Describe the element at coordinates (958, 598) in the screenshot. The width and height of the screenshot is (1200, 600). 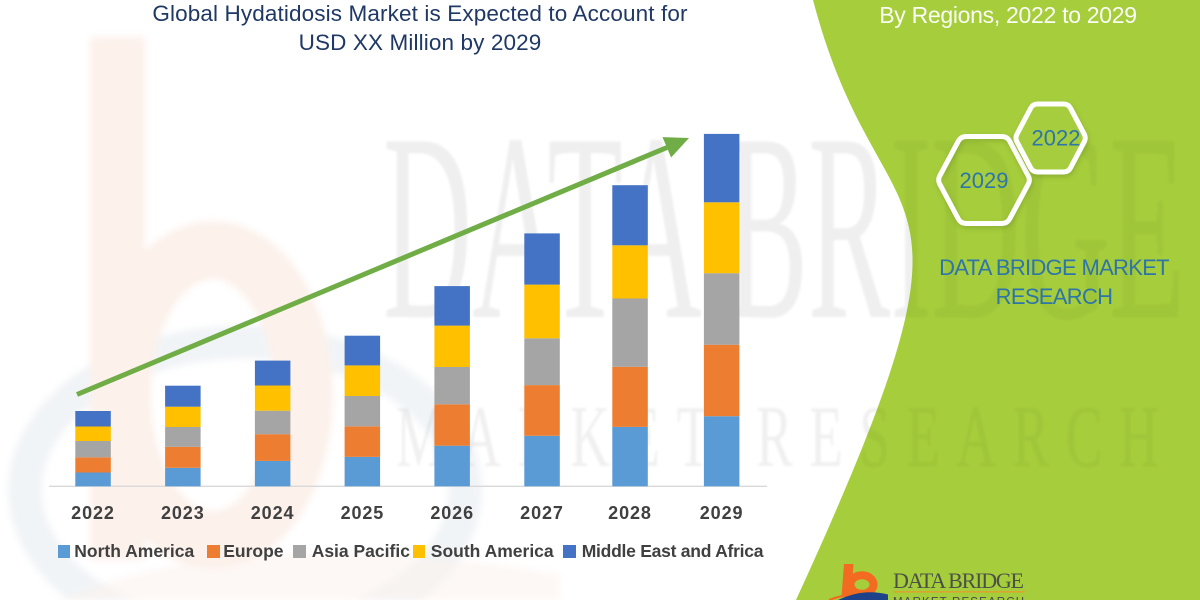
I see `svg-text: MARKET RESEARCH` at that location.